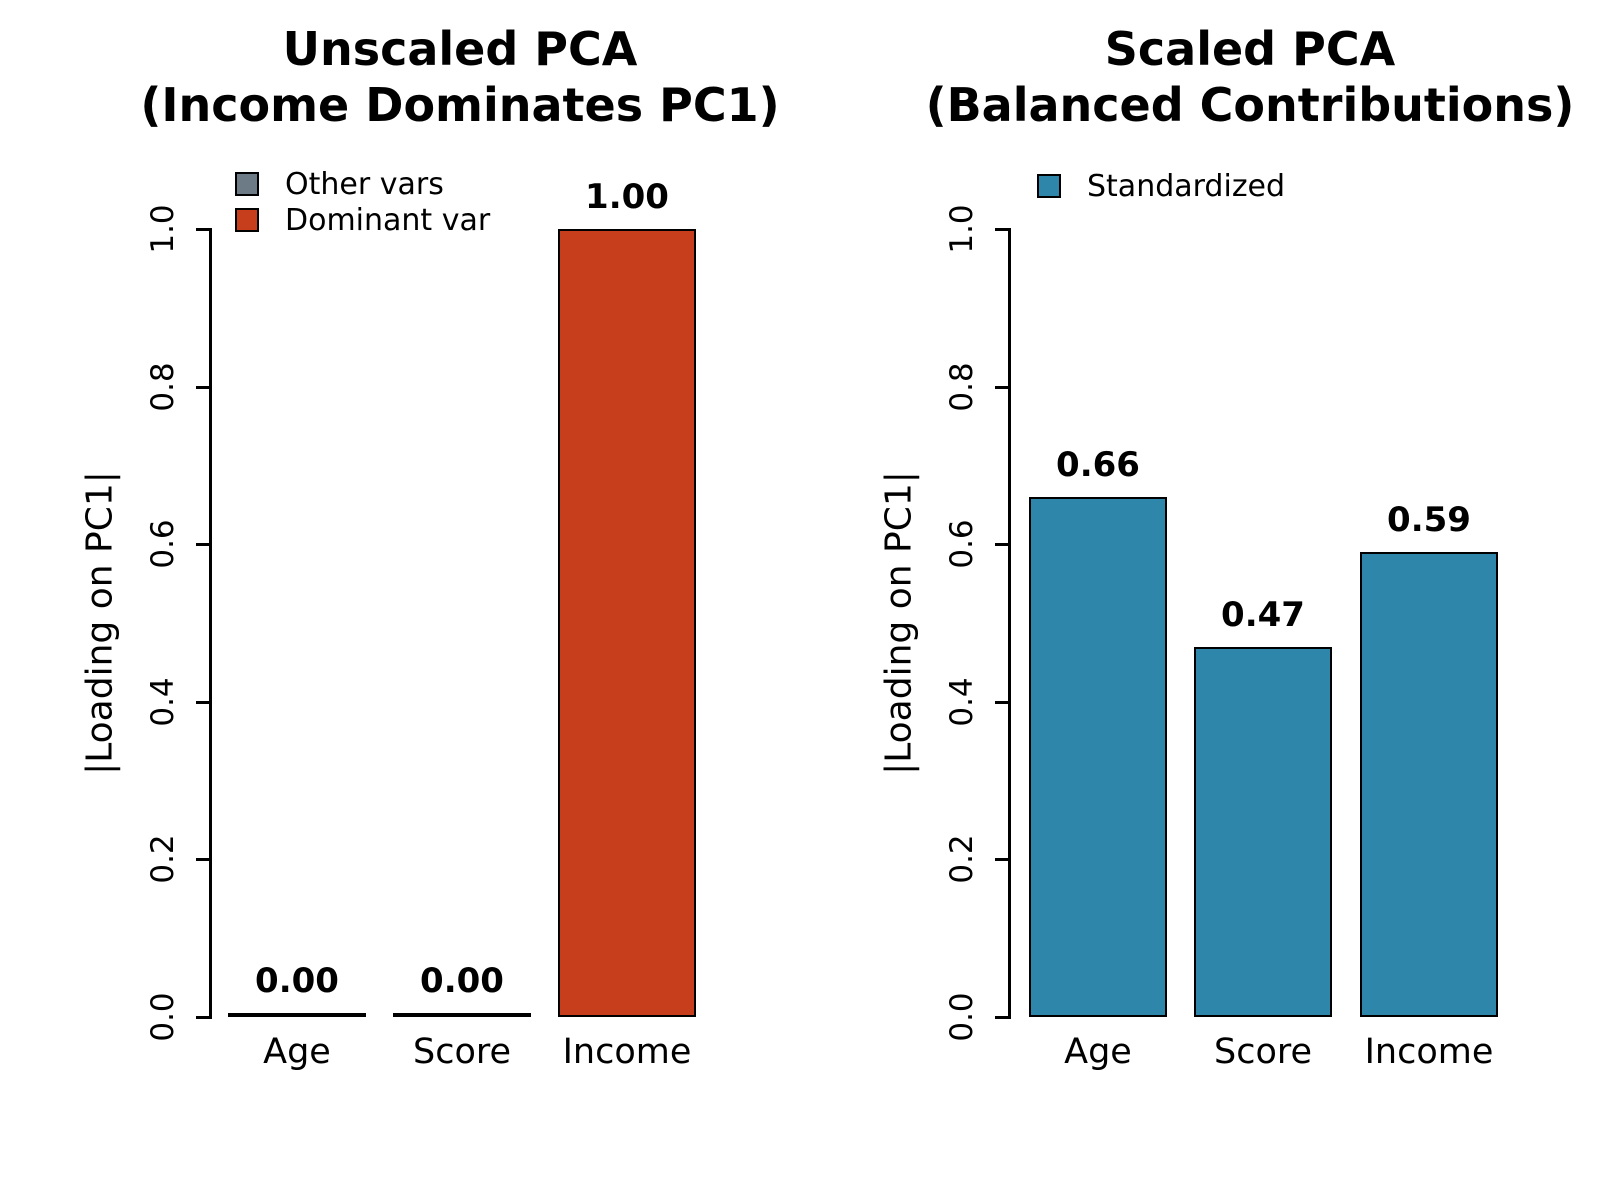 The image size is (1600, 1200). What do you see at coordinates (297, 1052) in the screenshot?
I see `left-x-label-age: Age` at bounding box center [297, 1052].